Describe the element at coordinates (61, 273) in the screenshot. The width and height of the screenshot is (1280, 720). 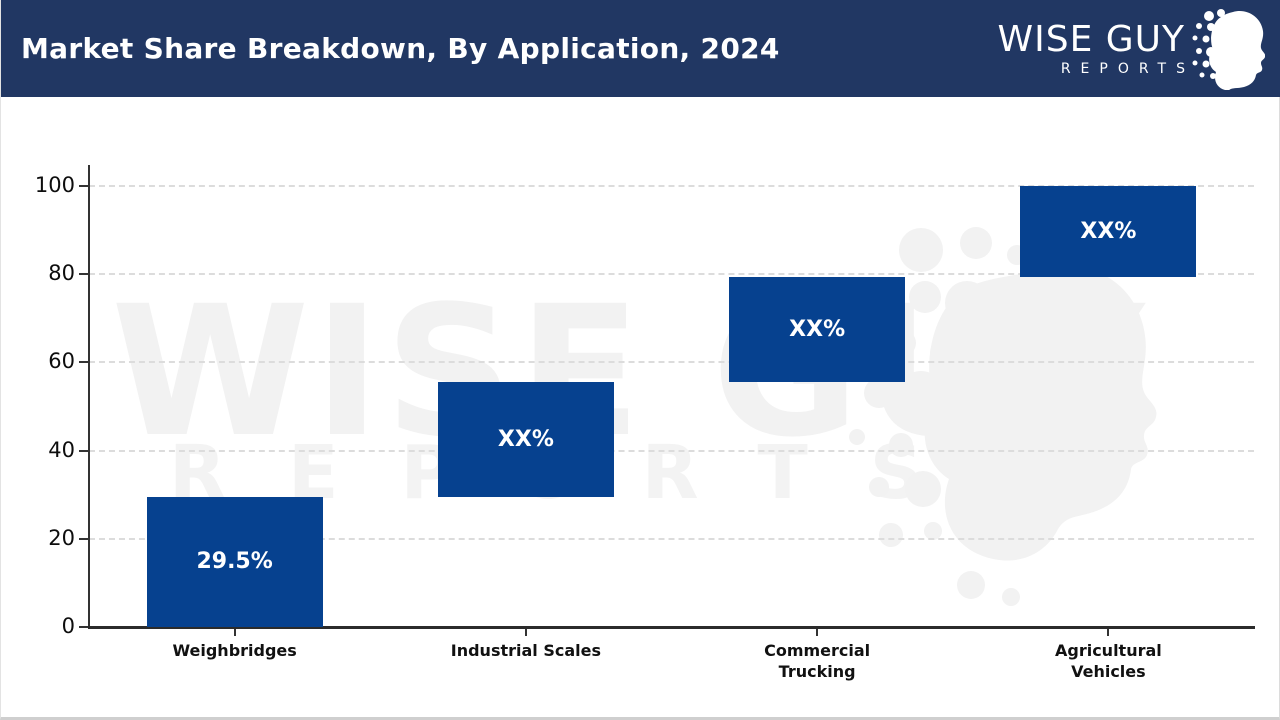
I see `y-tick-label-80: 80` at that location.